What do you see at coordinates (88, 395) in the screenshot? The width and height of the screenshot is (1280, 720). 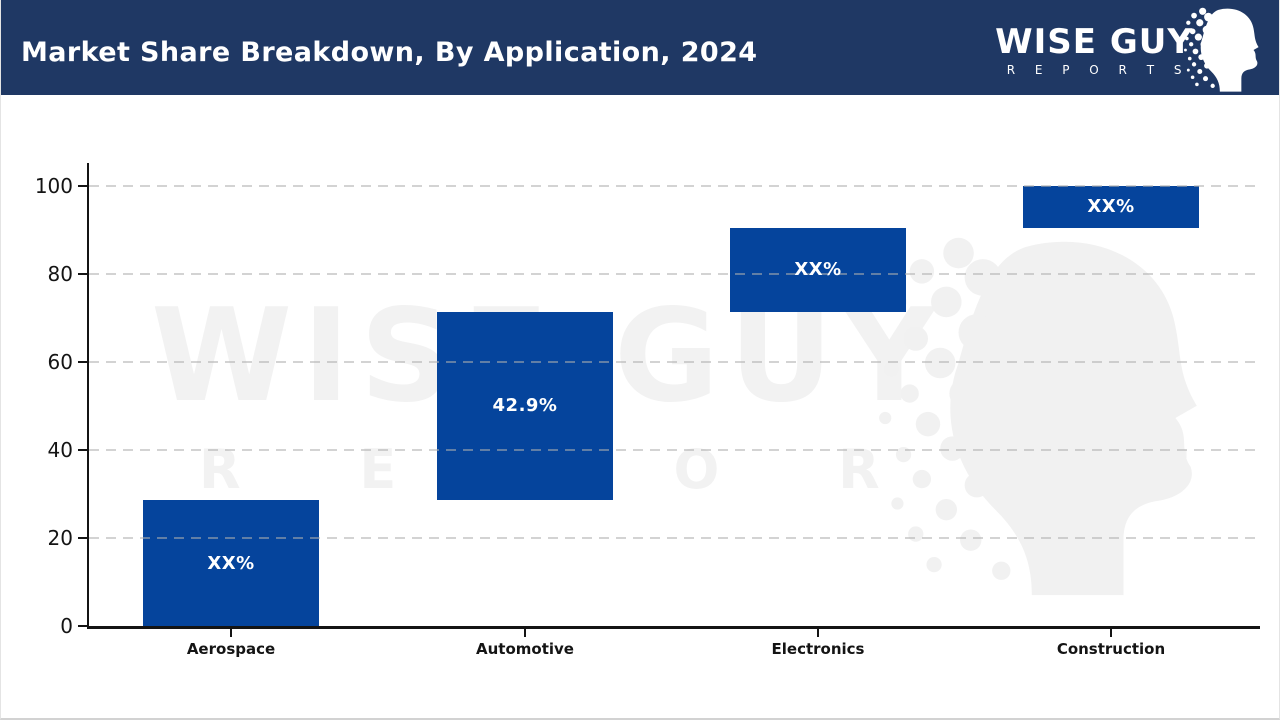 I see `y-axis-line` at bounding box center [88, 395].